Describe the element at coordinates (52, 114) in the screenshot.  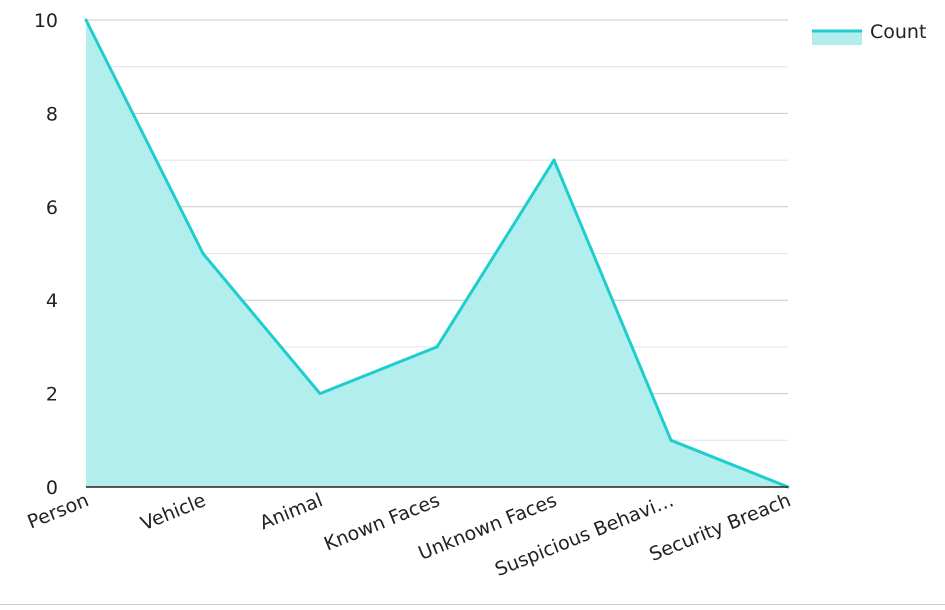
I see `y-tick-label: 8` at that location.